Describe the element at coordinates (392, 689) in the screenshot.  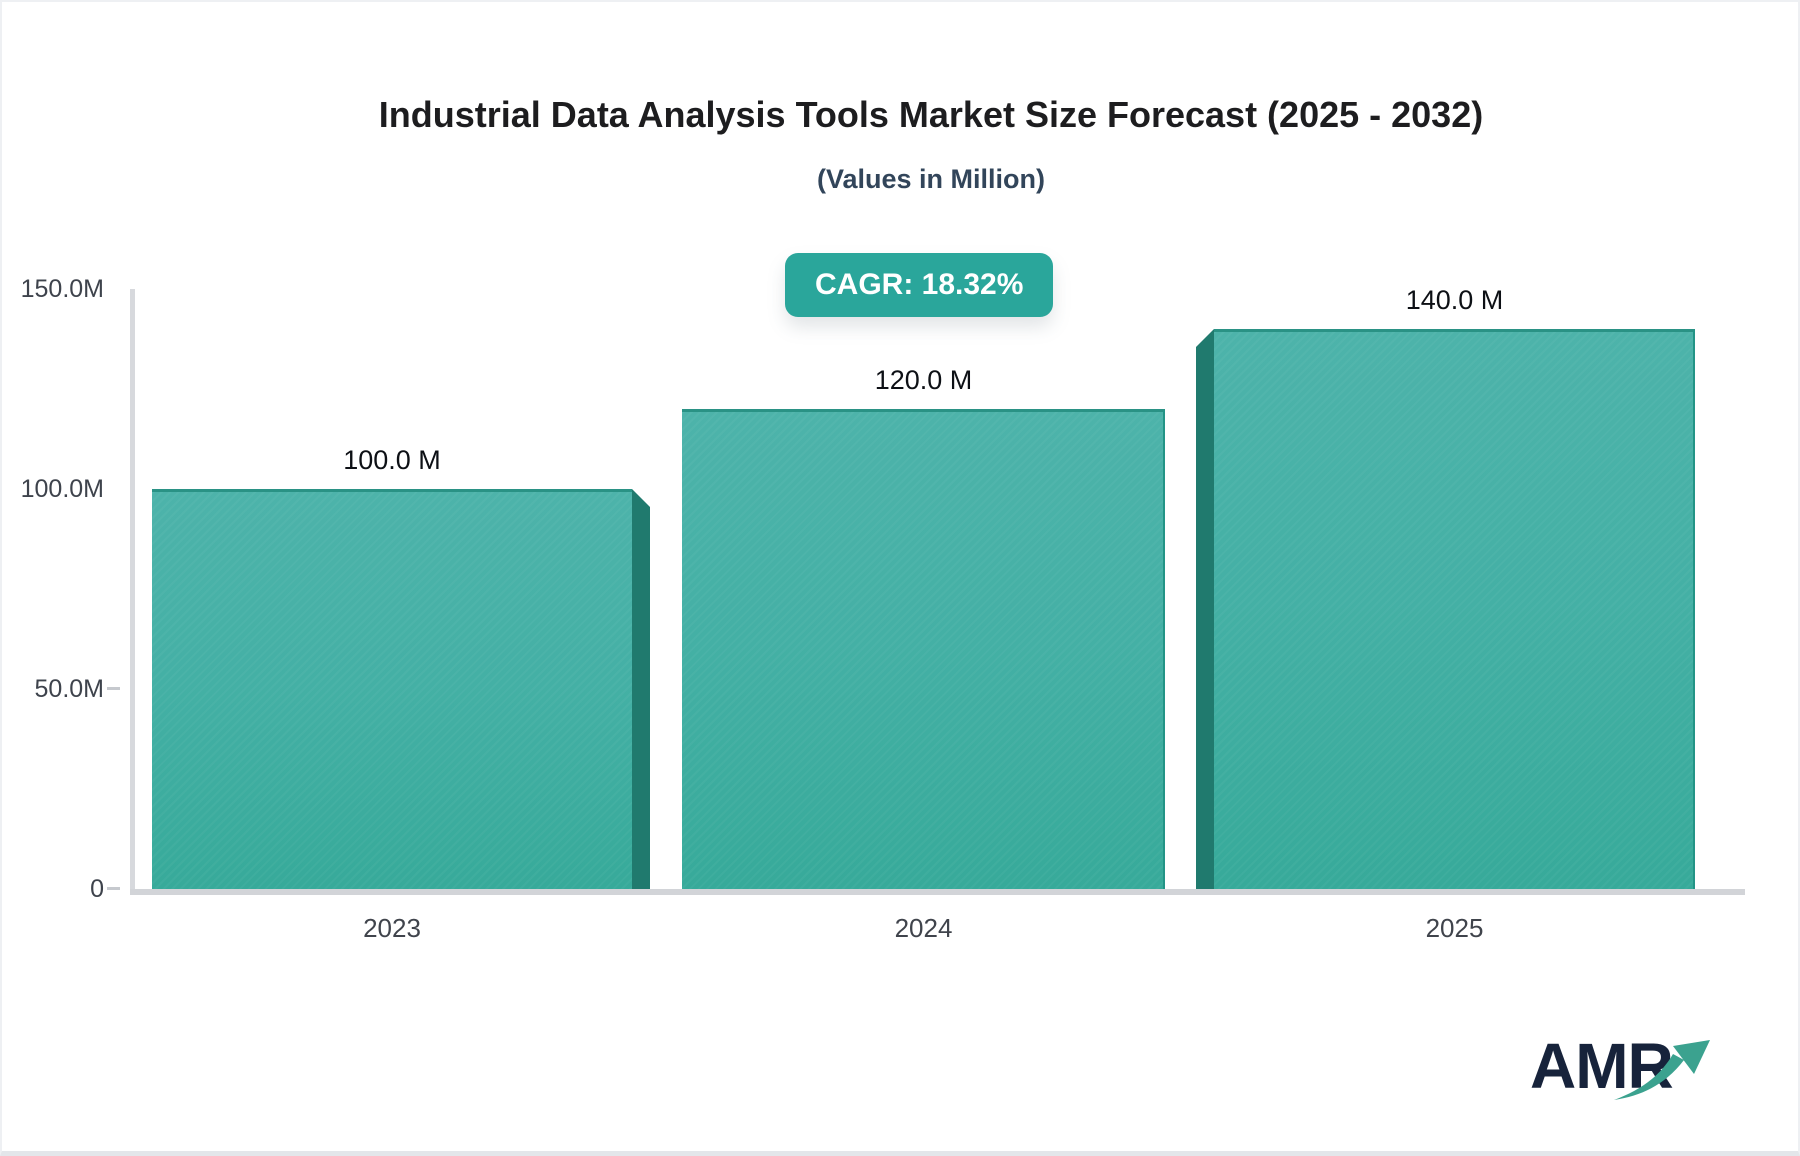
I see `bar-2023` at that location.